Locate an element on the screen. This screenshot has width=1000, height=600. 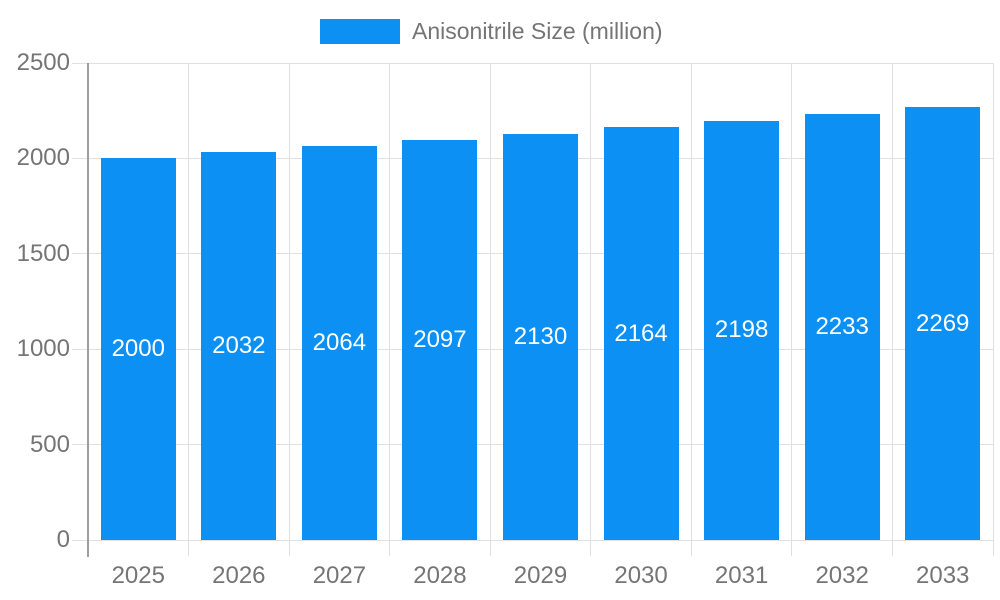
bar-value-label: 2164 is located at coordinates (641, 333).